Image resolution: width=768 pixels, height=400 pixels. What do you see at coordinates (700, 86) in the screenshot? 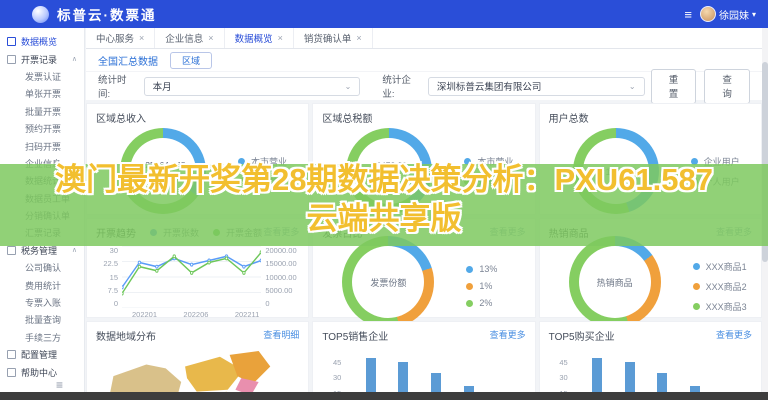
I see `filter-buttons: 重置 查询` at bounding box center [700, 86].